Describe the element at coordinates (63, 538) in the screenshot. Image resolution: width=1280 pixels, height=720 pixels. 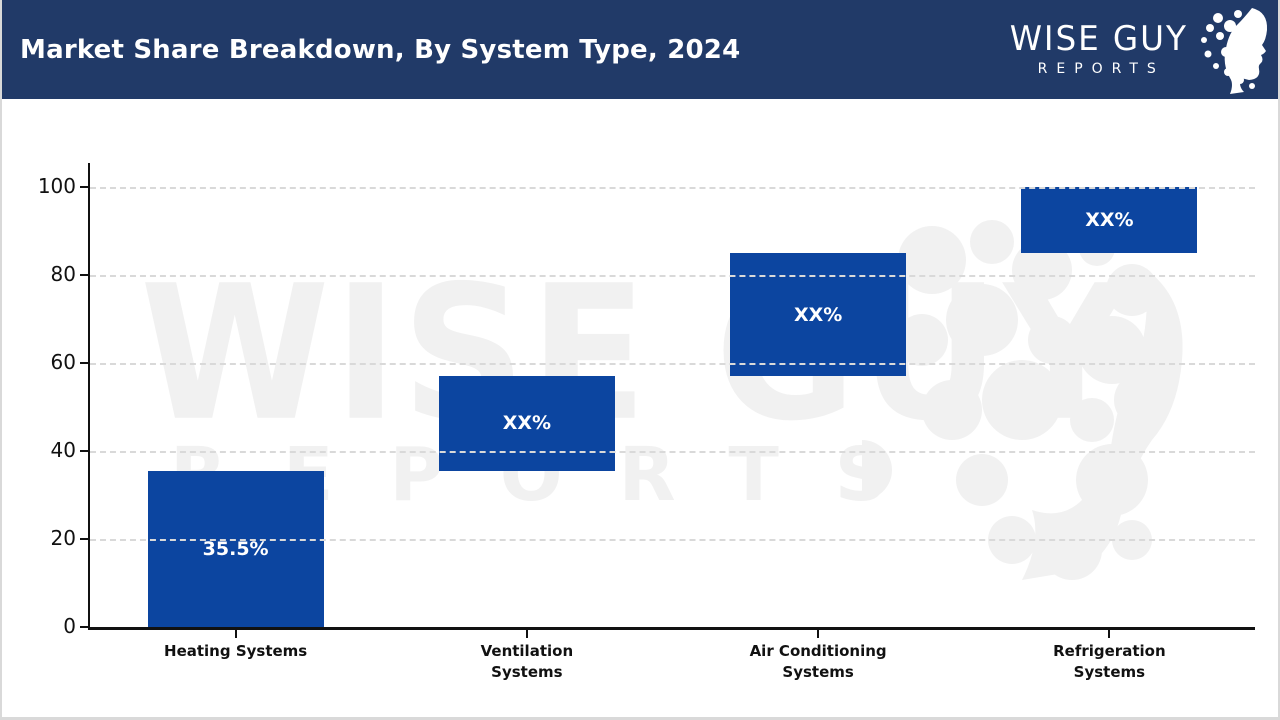
I see `y-axis-label-20: 20` at that location.